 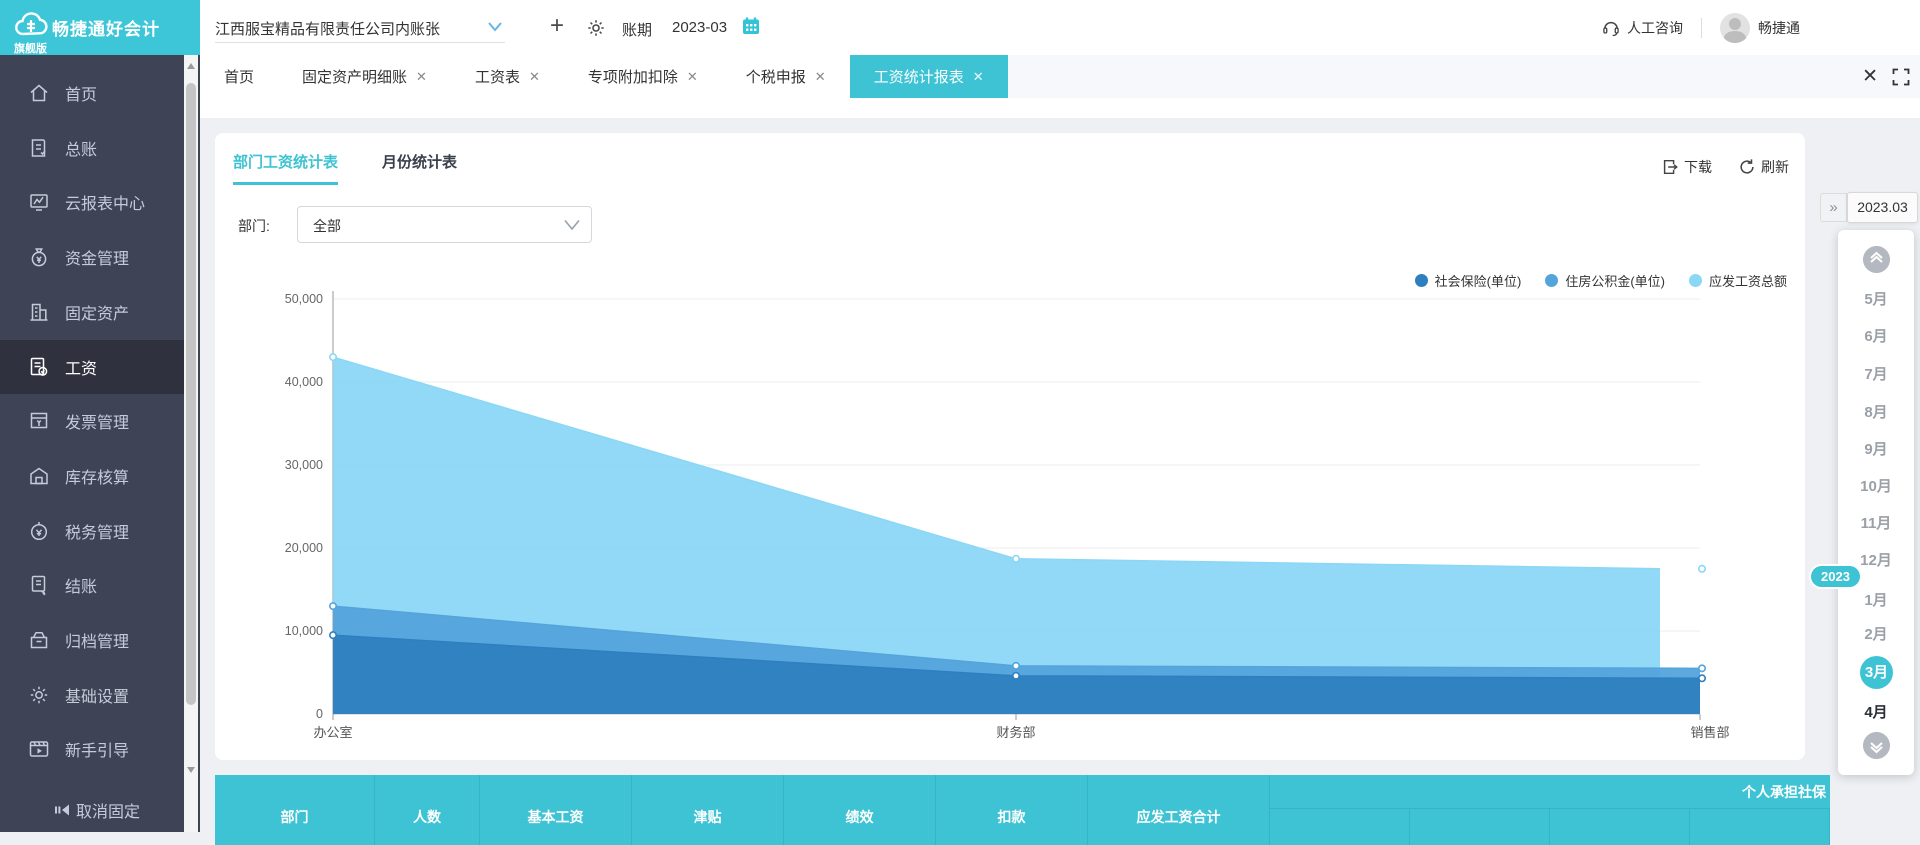 What do you see at coordinates (1876, 374) in the screenshot?
I see `month-item: 7月` at bounding box center [1876, 374].